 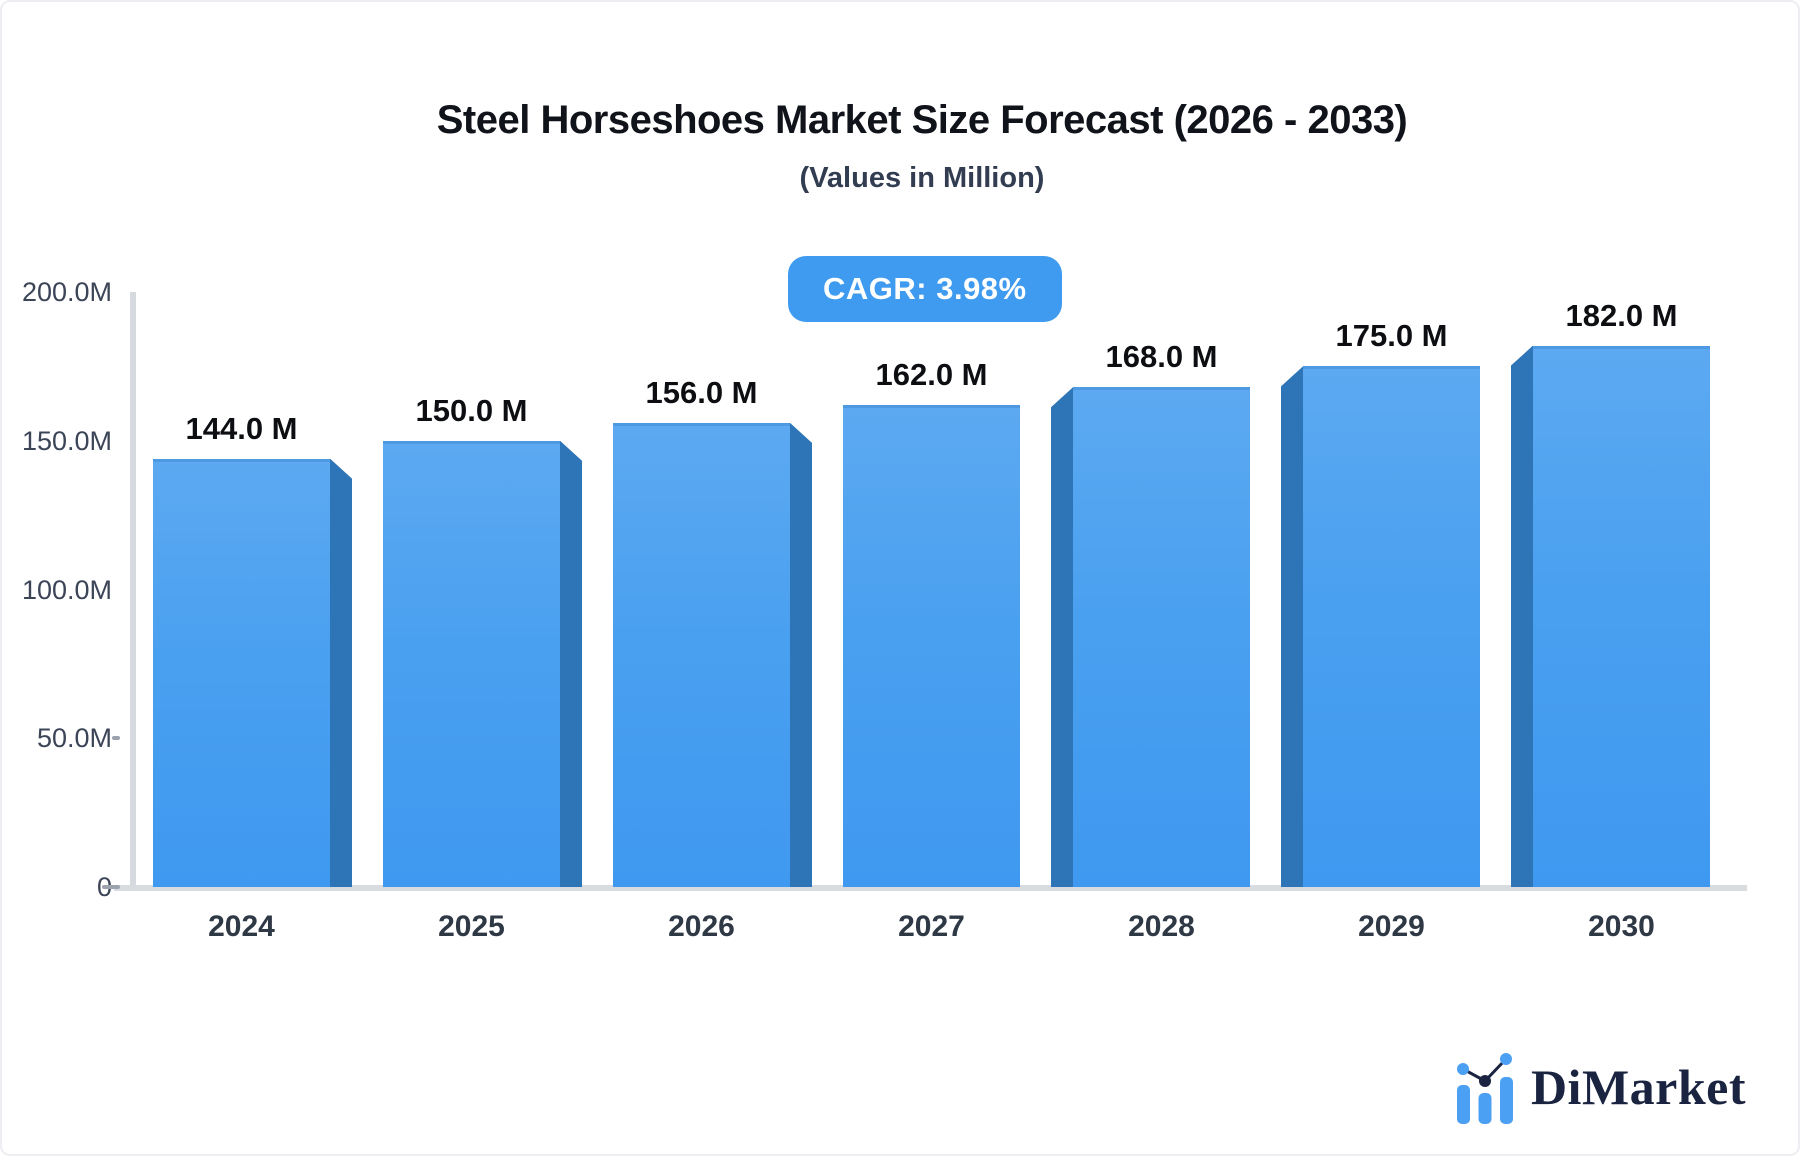 What do you see at coordinates (701, 926) in the screenshot?
I see `x-axis-tick-label: 2026` at bounding box center [701, 926].